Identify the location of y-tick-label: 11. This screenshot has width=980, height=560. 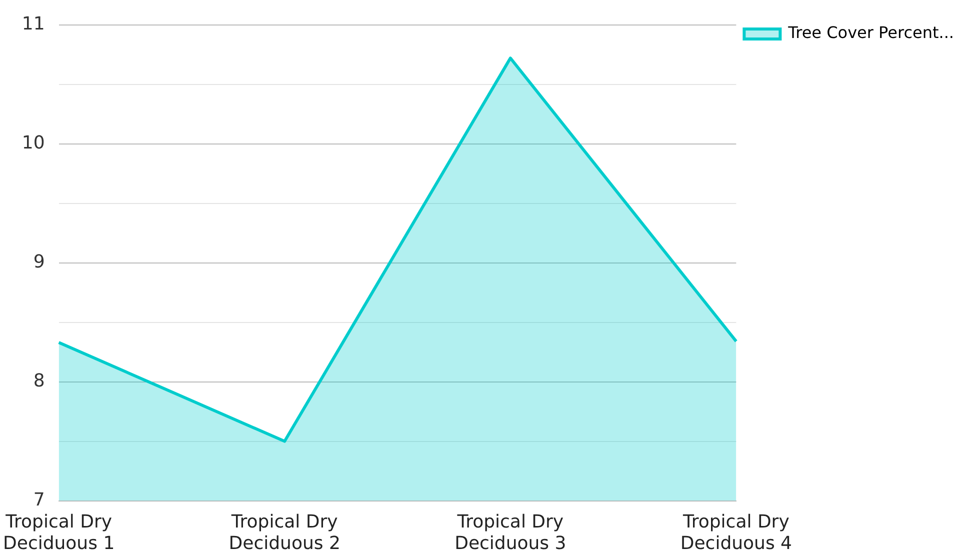
(33, 23).